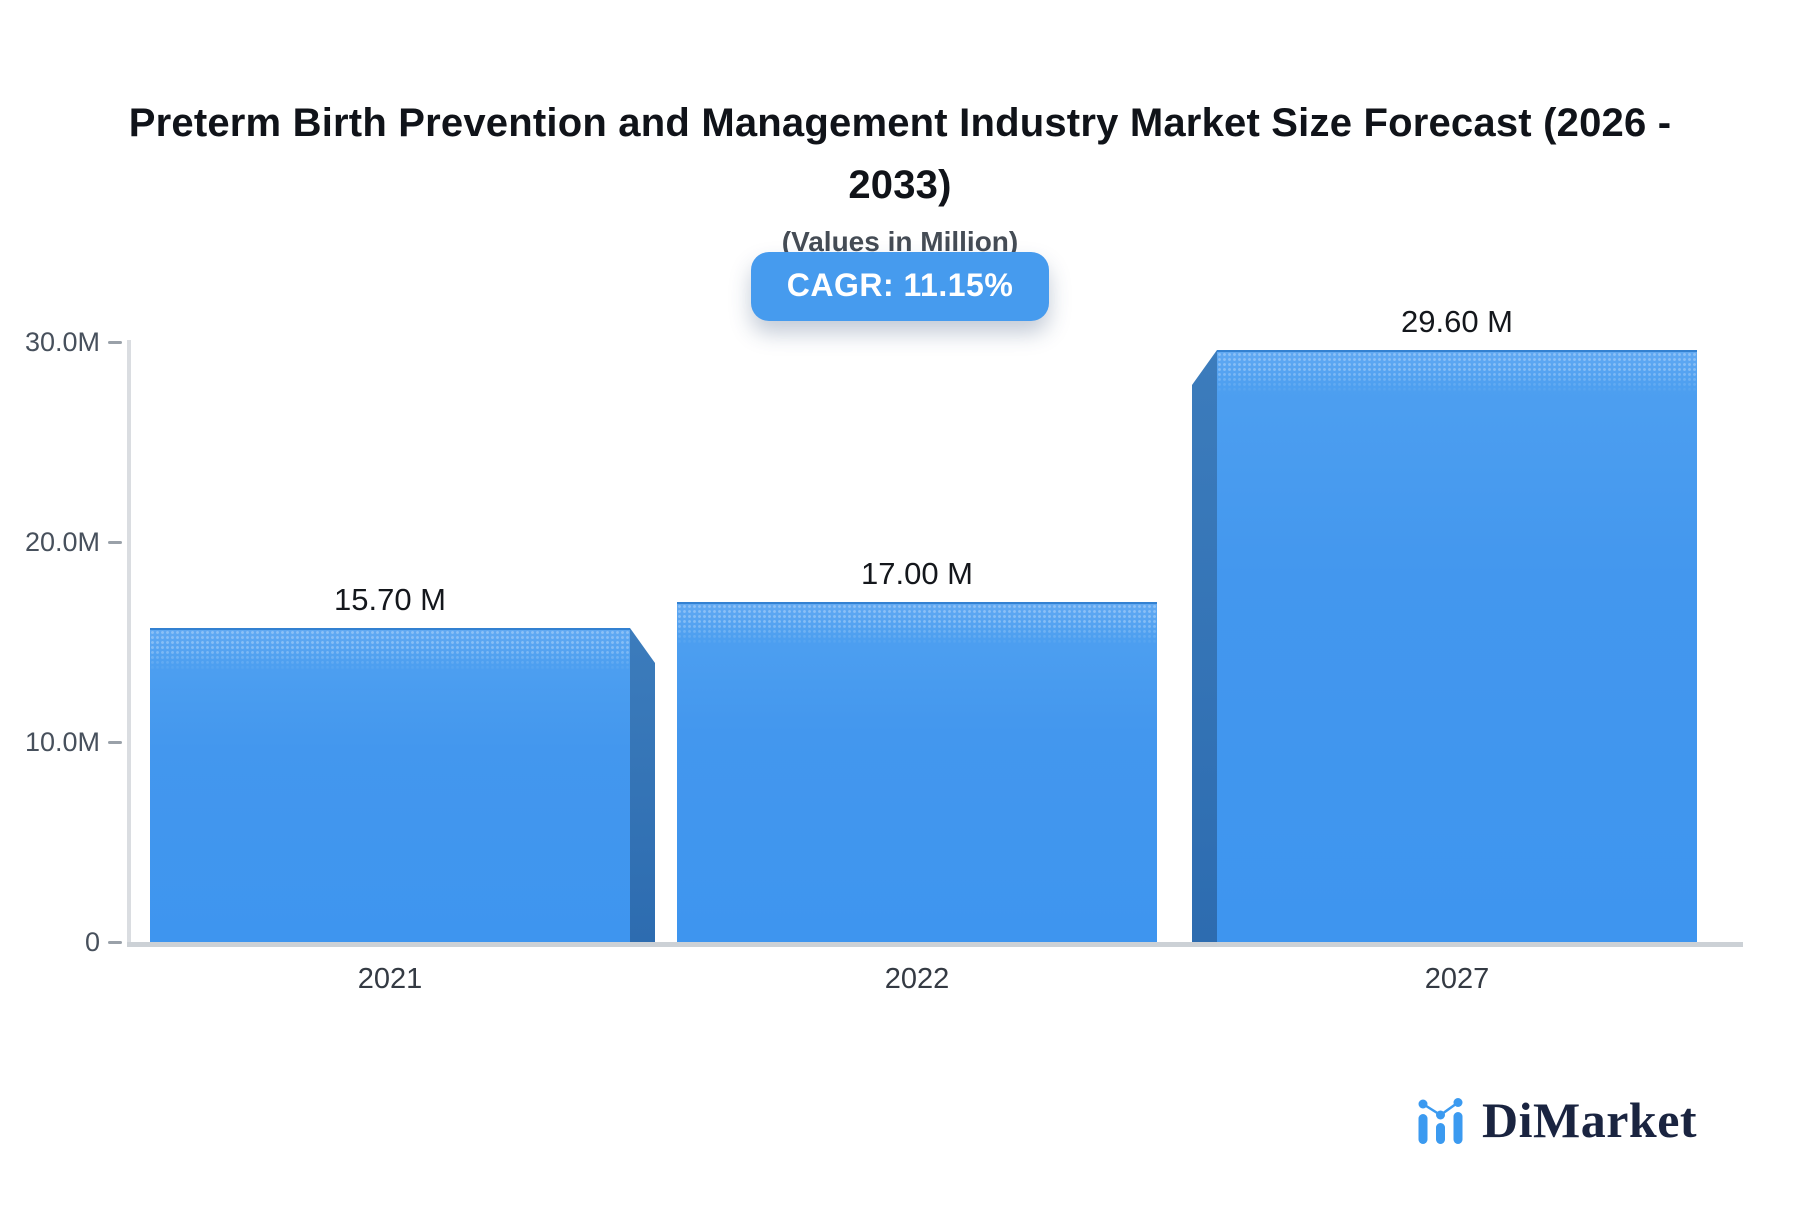 The height and width of the screenshot is (1212, 1800). I want to click on bar-2021, so click(390, 785).